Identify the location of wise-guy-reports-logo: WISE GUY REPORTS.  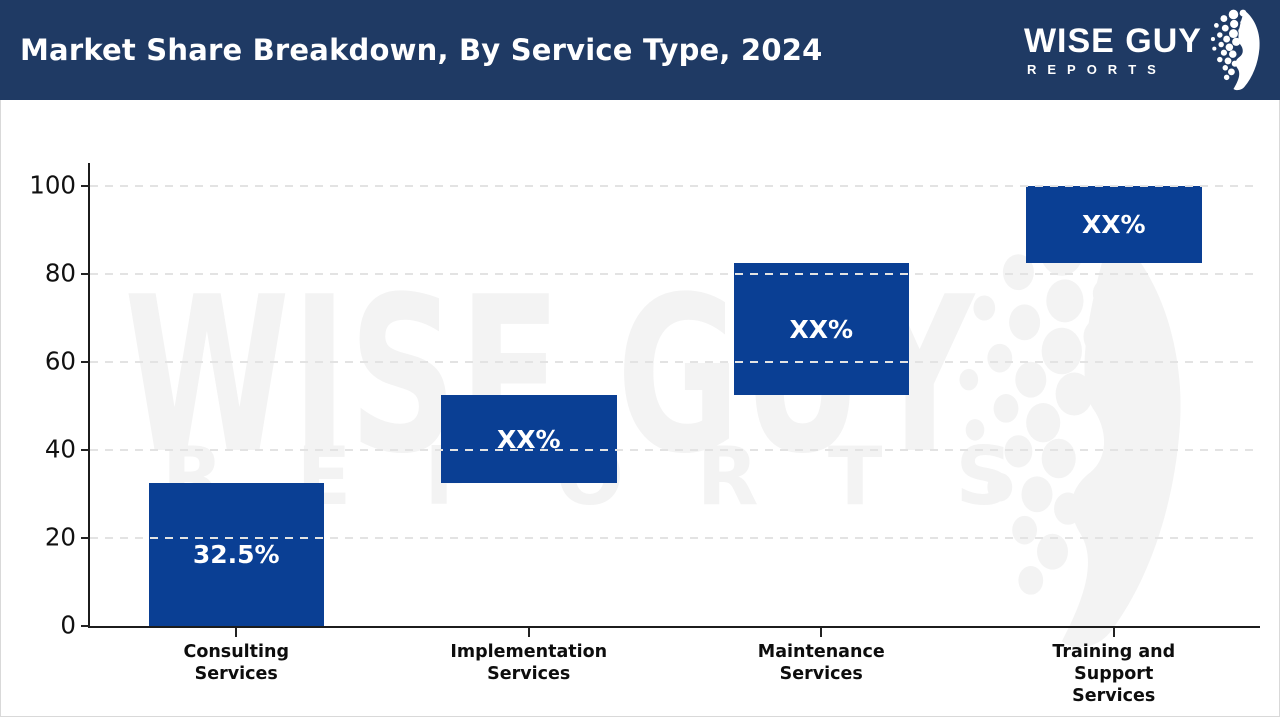
(1146, 50).